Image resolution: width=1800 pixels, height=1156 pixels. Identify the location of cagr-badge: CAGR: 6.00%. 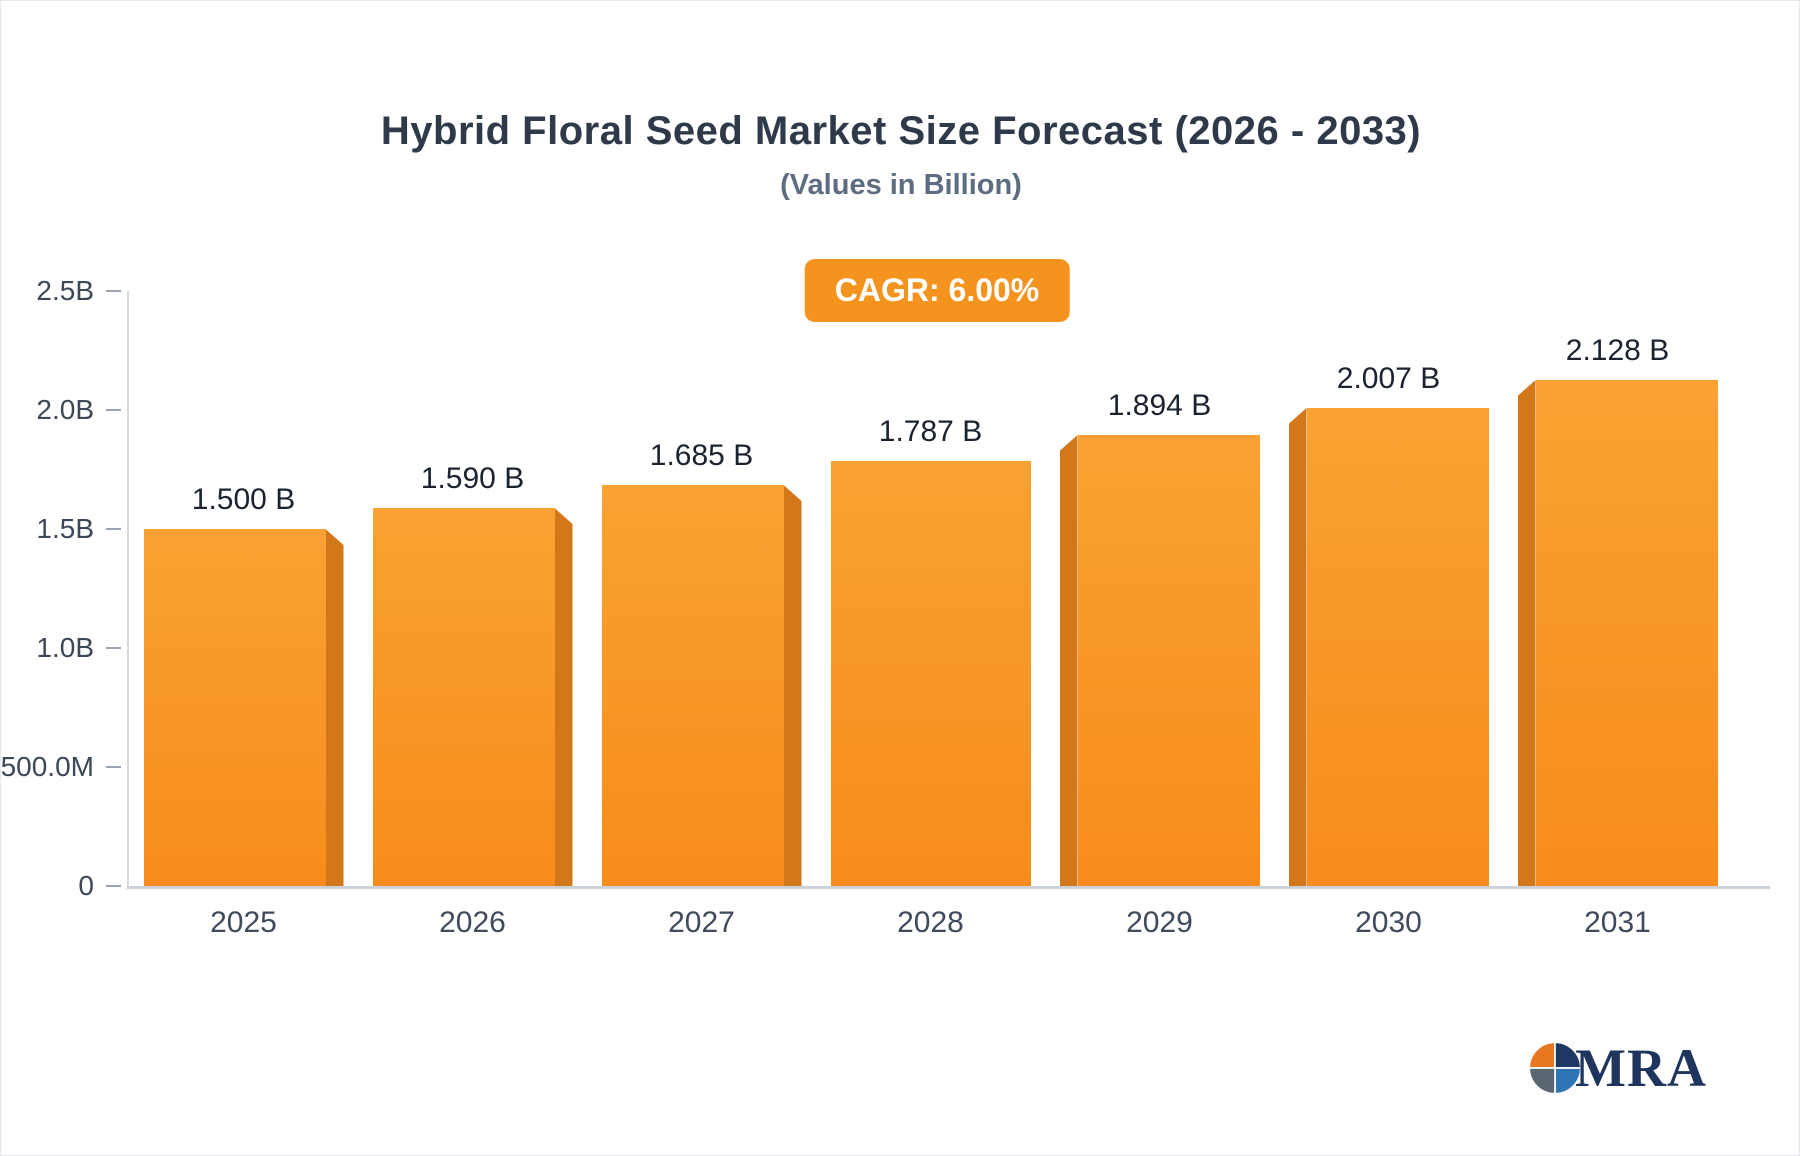
(937, 290).